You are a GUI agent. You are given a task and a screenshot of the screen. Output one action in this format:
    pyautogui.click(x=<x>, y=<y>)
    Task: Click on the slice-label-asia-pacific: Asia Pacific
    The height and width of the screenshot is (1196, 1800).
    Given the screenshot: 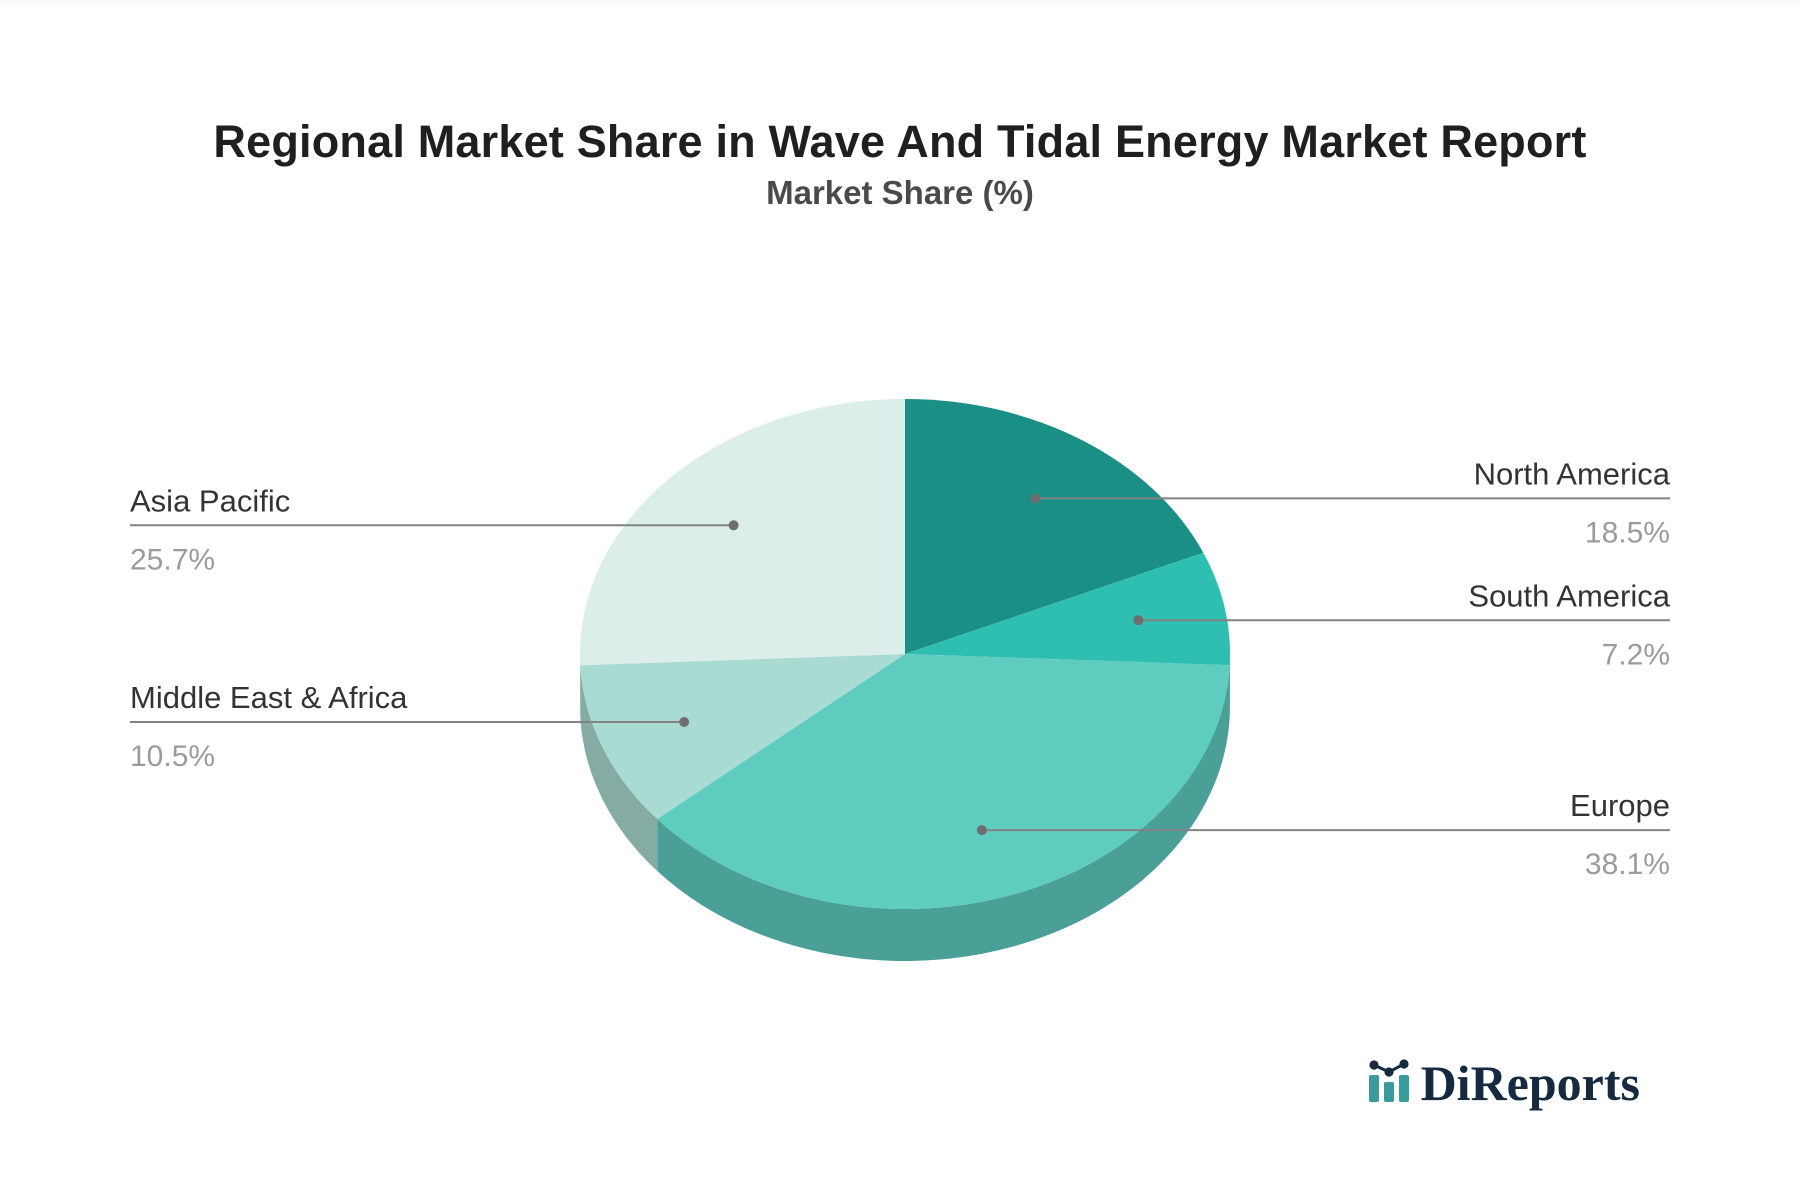 What is the action you would take?
    pyautogui.click(x=210, y=500)
    